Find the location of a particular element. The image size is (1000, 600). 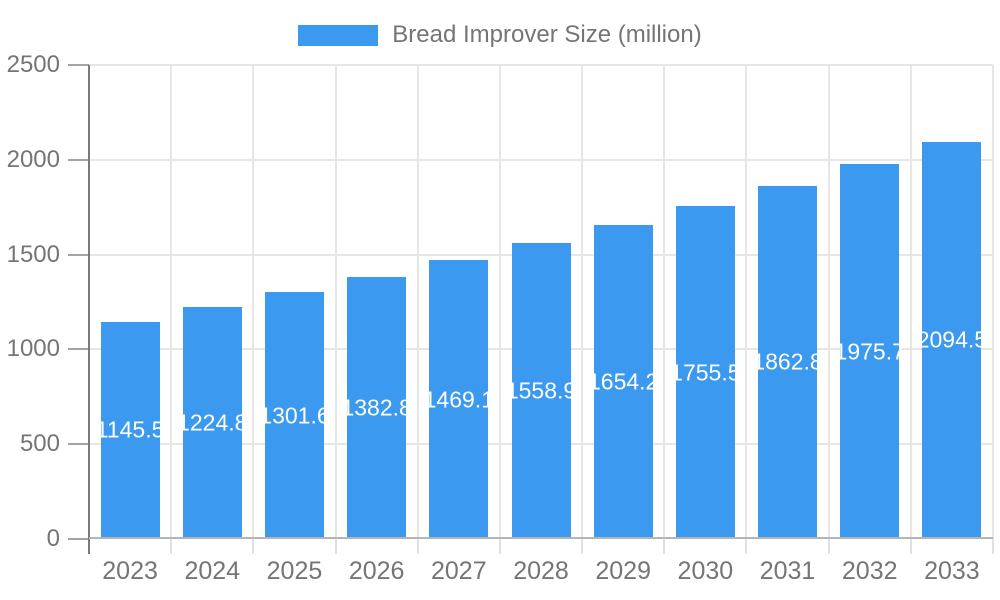

bar-value-label: 2094.5 is located at coordinates (952, 339).